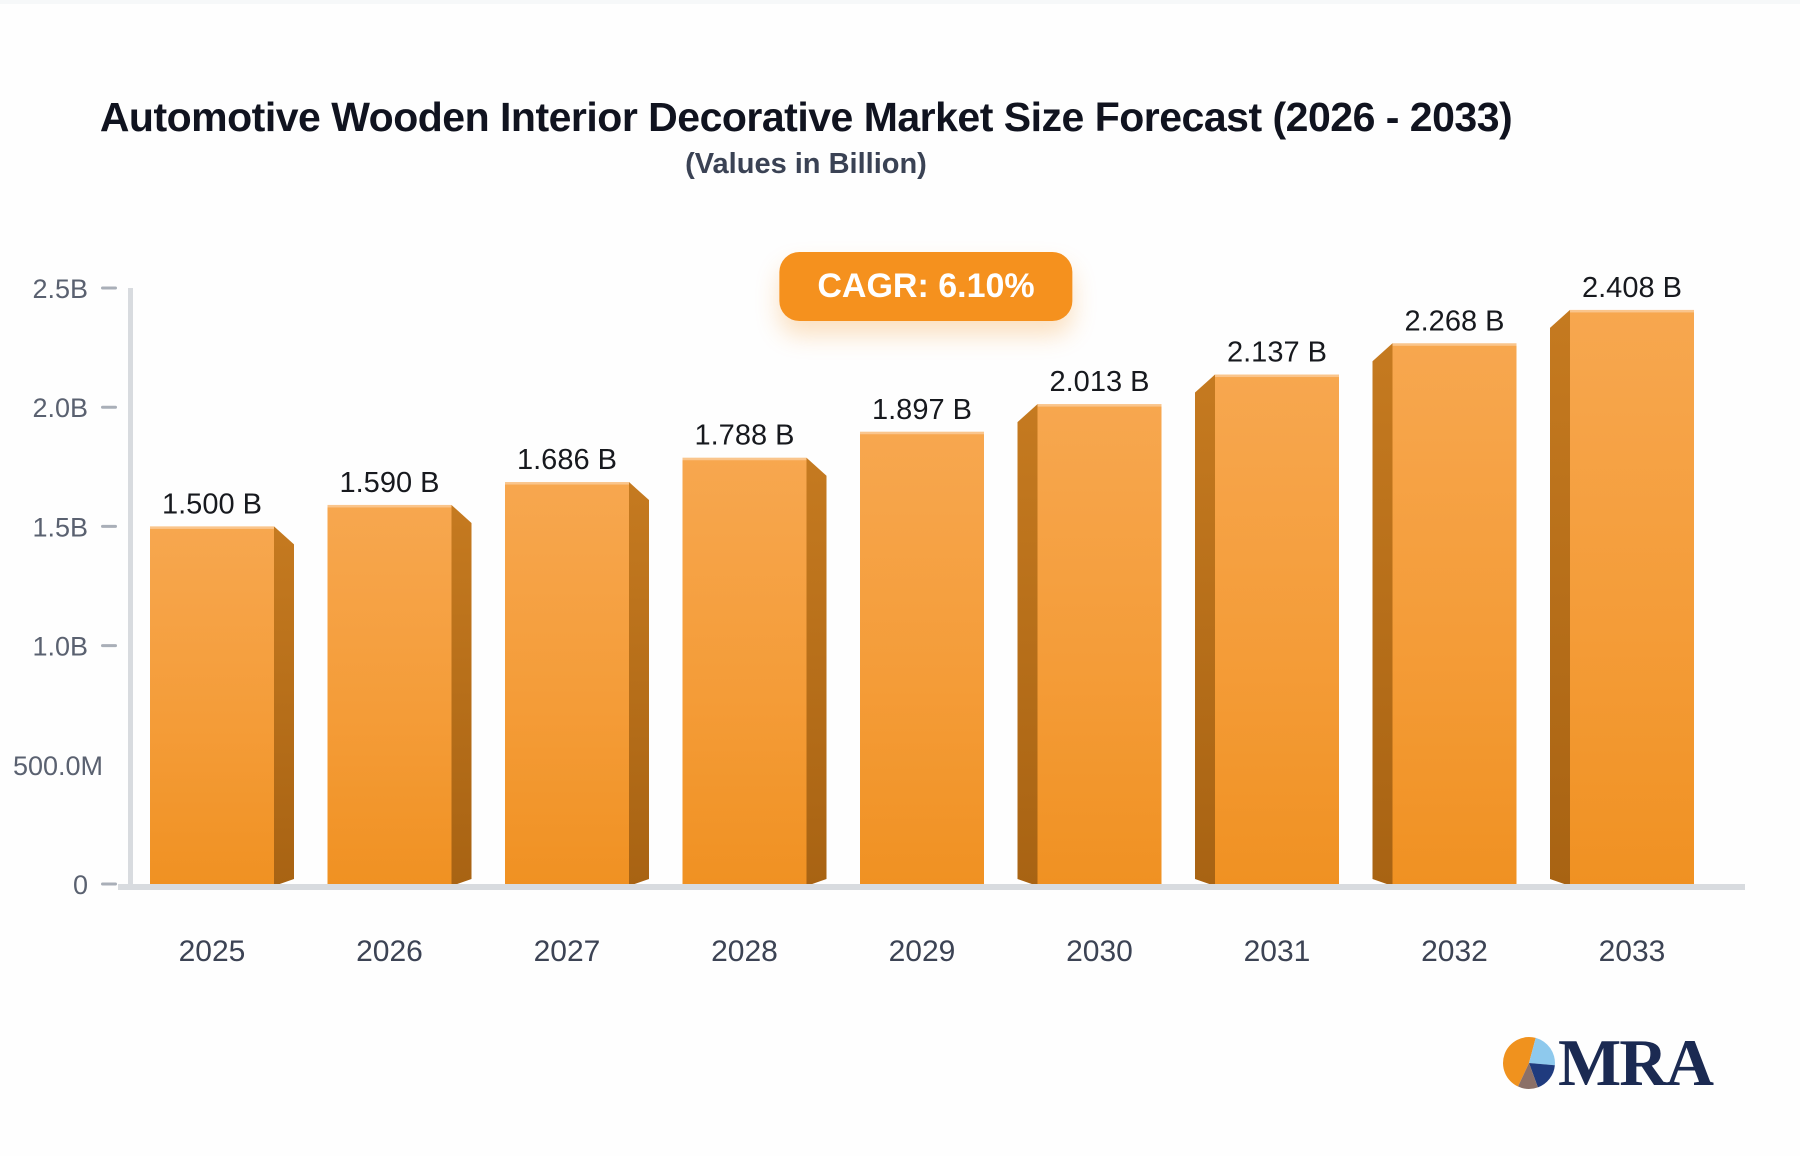  What do you see at coordinates (1454, 614) in the screenshot?
I see `bar-2032` at bounding box center [1454, 614].